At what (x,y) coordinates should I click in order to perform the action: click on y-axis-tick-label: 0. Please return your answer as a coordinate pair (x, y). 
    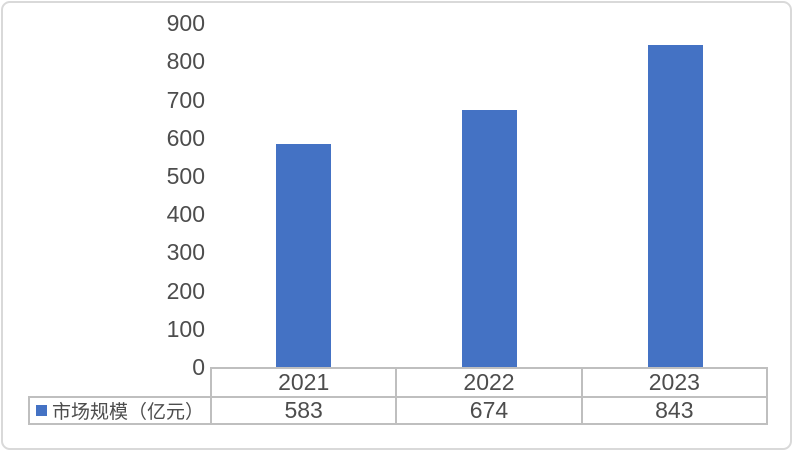
    Looking at the image, I should click on (198, 367).